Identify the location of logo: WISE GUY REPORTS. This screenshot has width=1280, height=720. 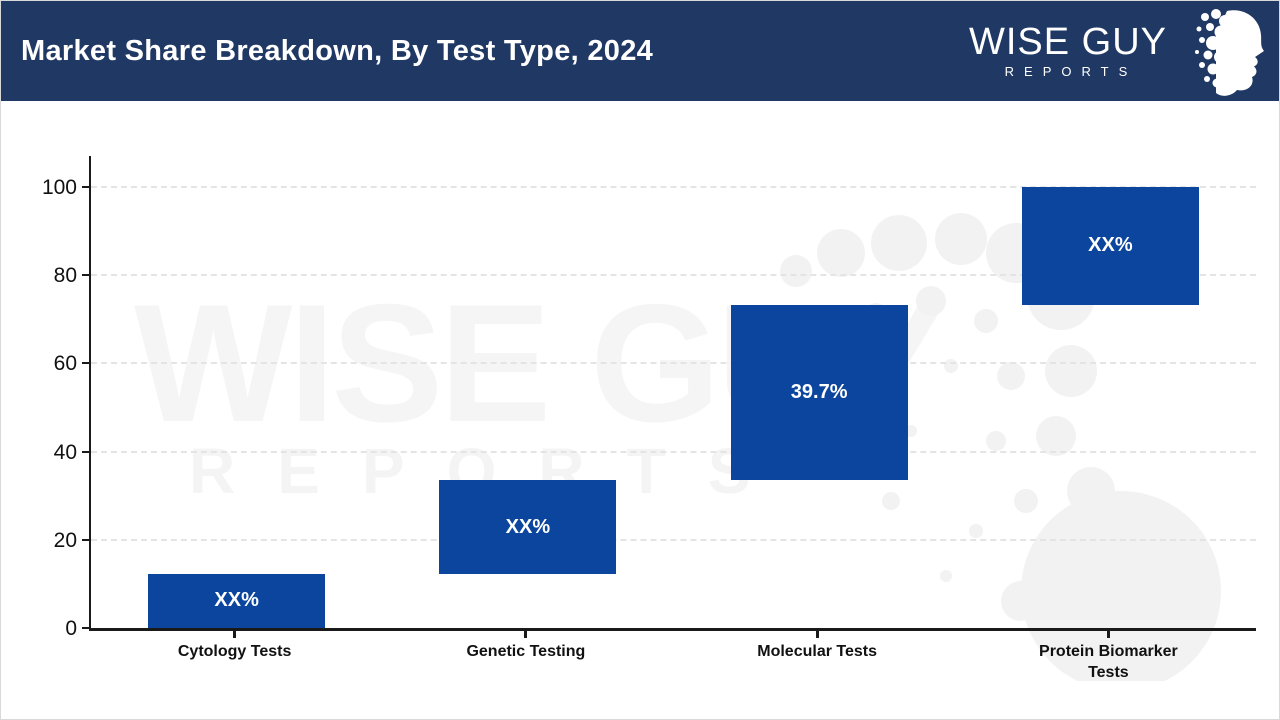
(1117, 51).